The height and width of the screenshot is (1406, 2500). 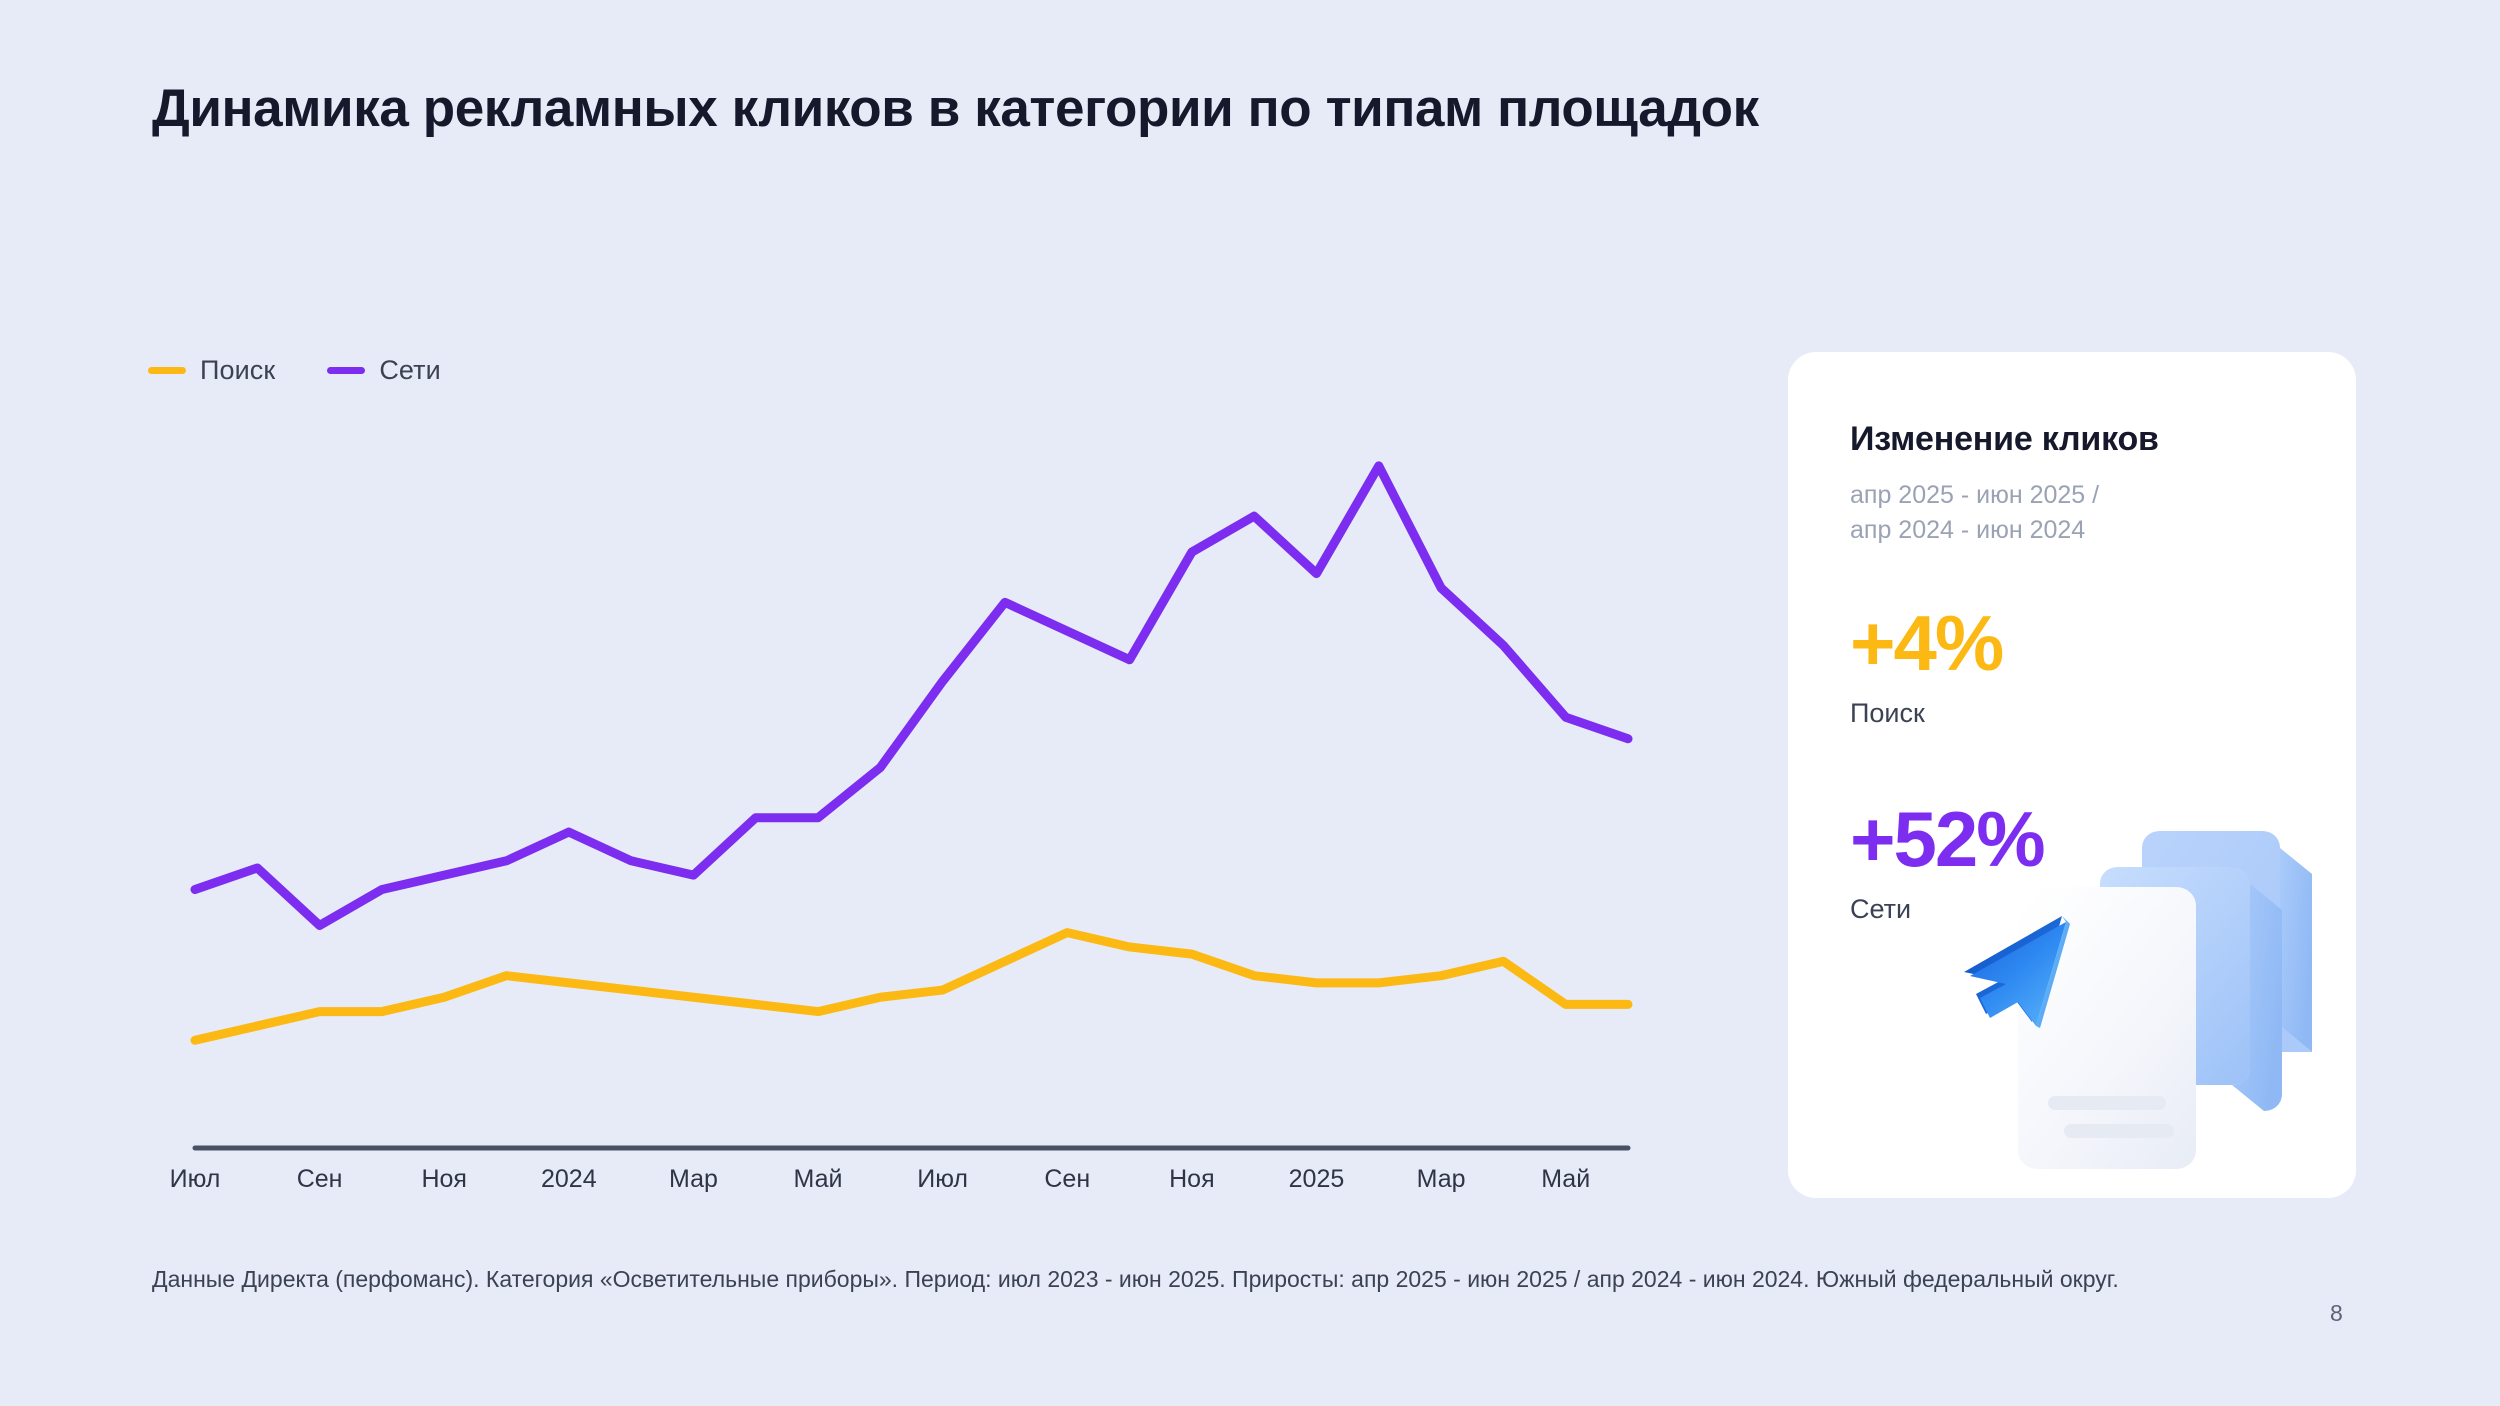 I want to click on metric-networks-caption: Сети, so click(x=1881, y=909).